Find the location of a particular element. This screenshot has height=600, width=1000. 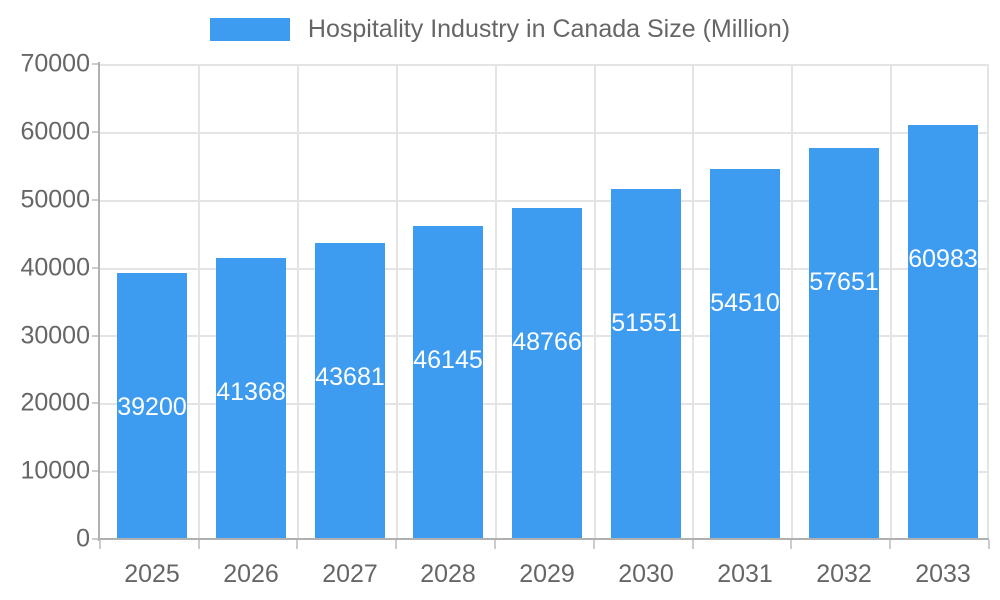

x-tick-label-2031: 2031 is located at coordinates (745, 574).